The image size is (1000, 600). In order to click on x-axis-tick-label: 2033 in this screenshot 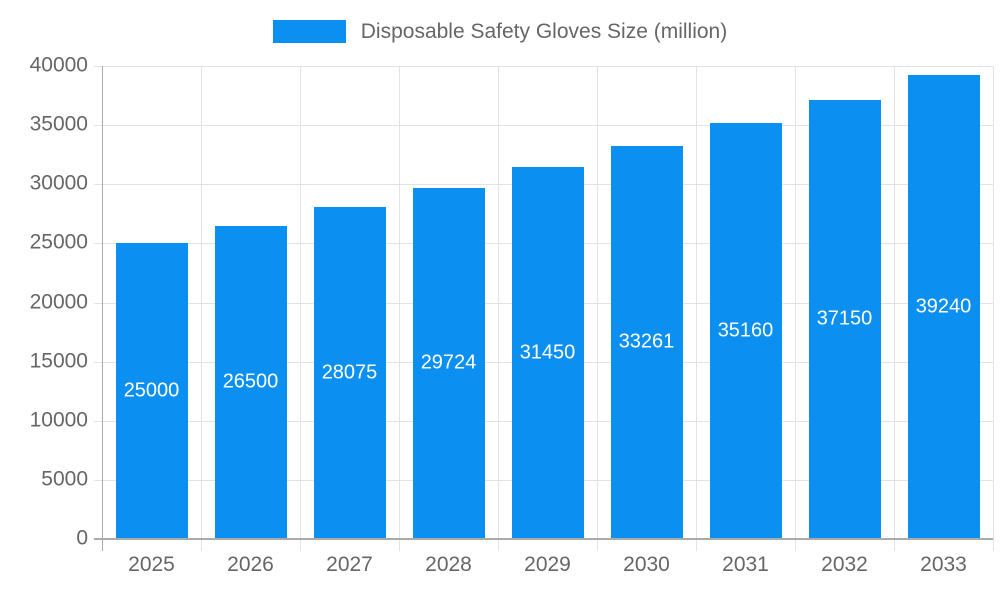, I will do `click(943, 564)`.